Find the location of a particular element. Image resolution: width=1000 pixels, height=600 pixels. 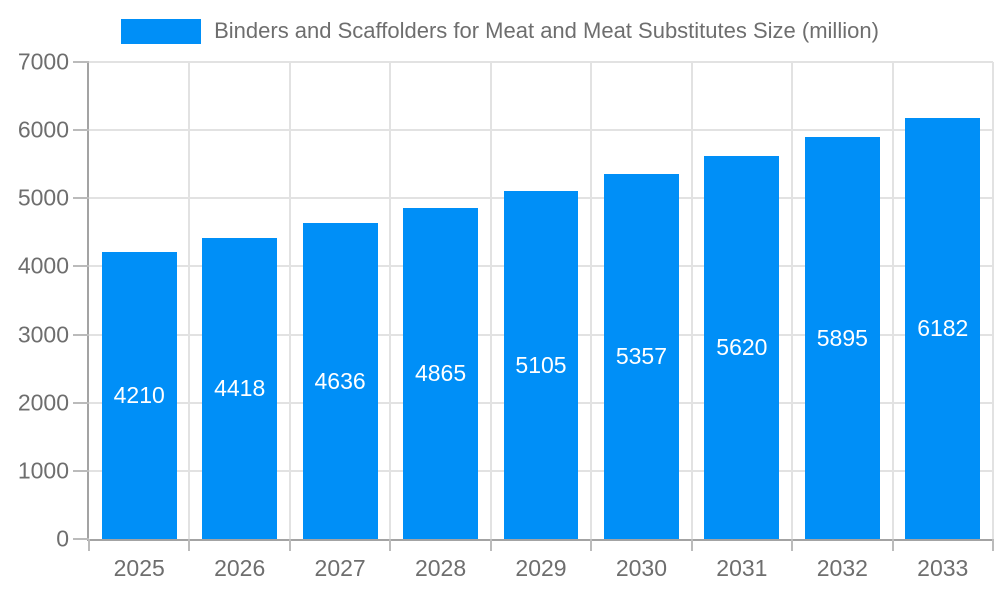

y-axis-label: 3000 is located at coordinates (43, 334).